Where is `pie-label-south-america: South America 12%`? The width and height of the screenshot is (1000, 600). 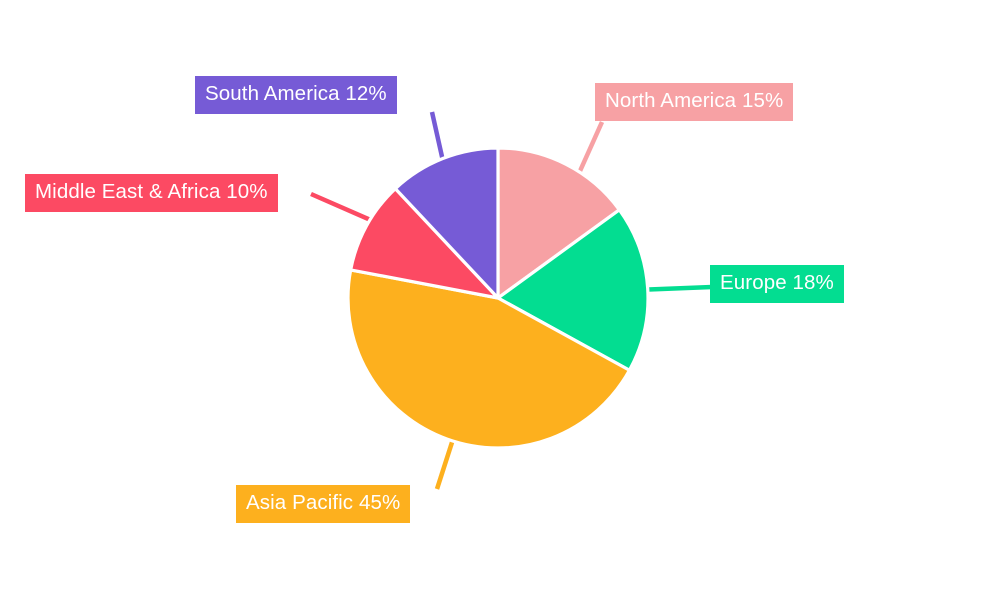 pie-label-south-america: South America 12% is located at coordinates (296, 95).